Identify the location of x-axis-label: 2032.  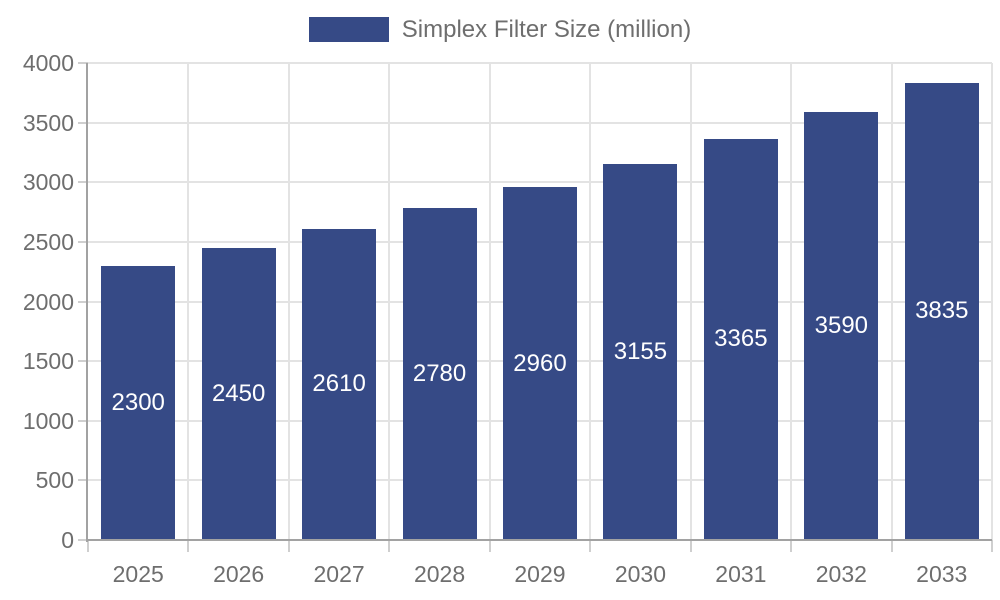
(841, 574).